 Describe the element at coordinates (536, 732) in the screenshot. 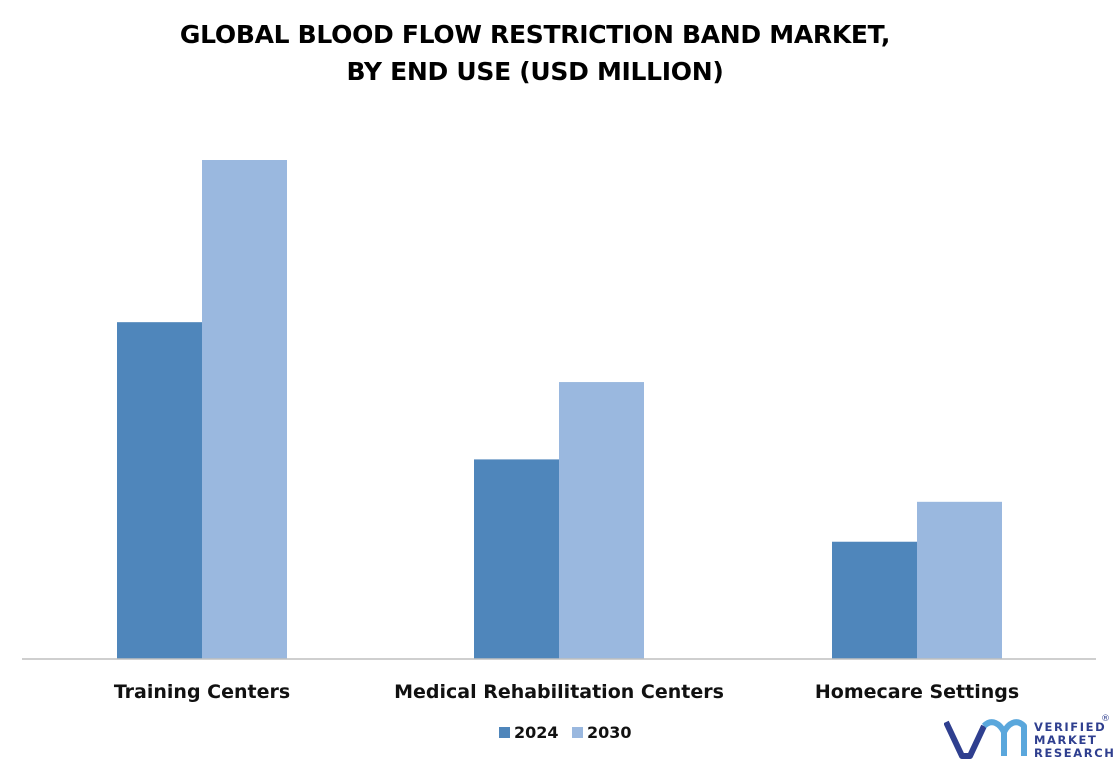

I see `legend-label-2024: 2024` at that location.